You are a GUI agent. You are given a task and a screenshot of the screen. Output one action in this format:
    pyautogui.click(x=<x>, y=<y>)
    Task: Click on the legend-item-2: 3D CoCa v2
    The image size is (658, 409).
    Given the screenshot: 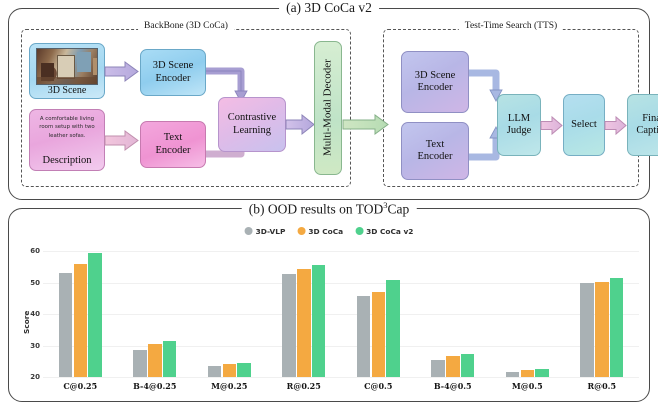 What is the action you would take?
    pyautogui.click(x=384, y=231)
    